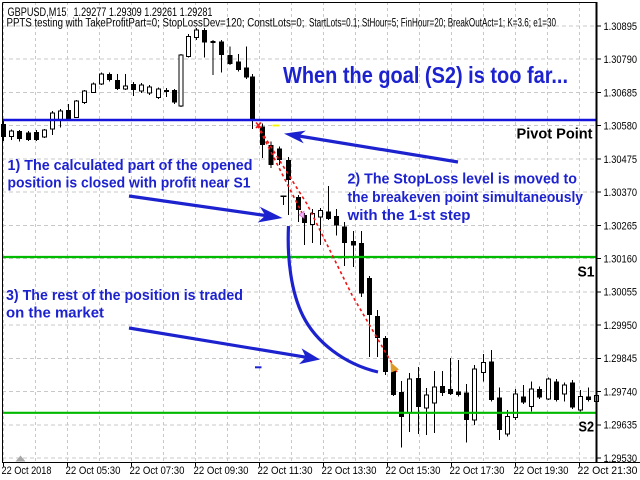  I want to click on svg-text: 22 Oct 05:30, so click(93, 471).